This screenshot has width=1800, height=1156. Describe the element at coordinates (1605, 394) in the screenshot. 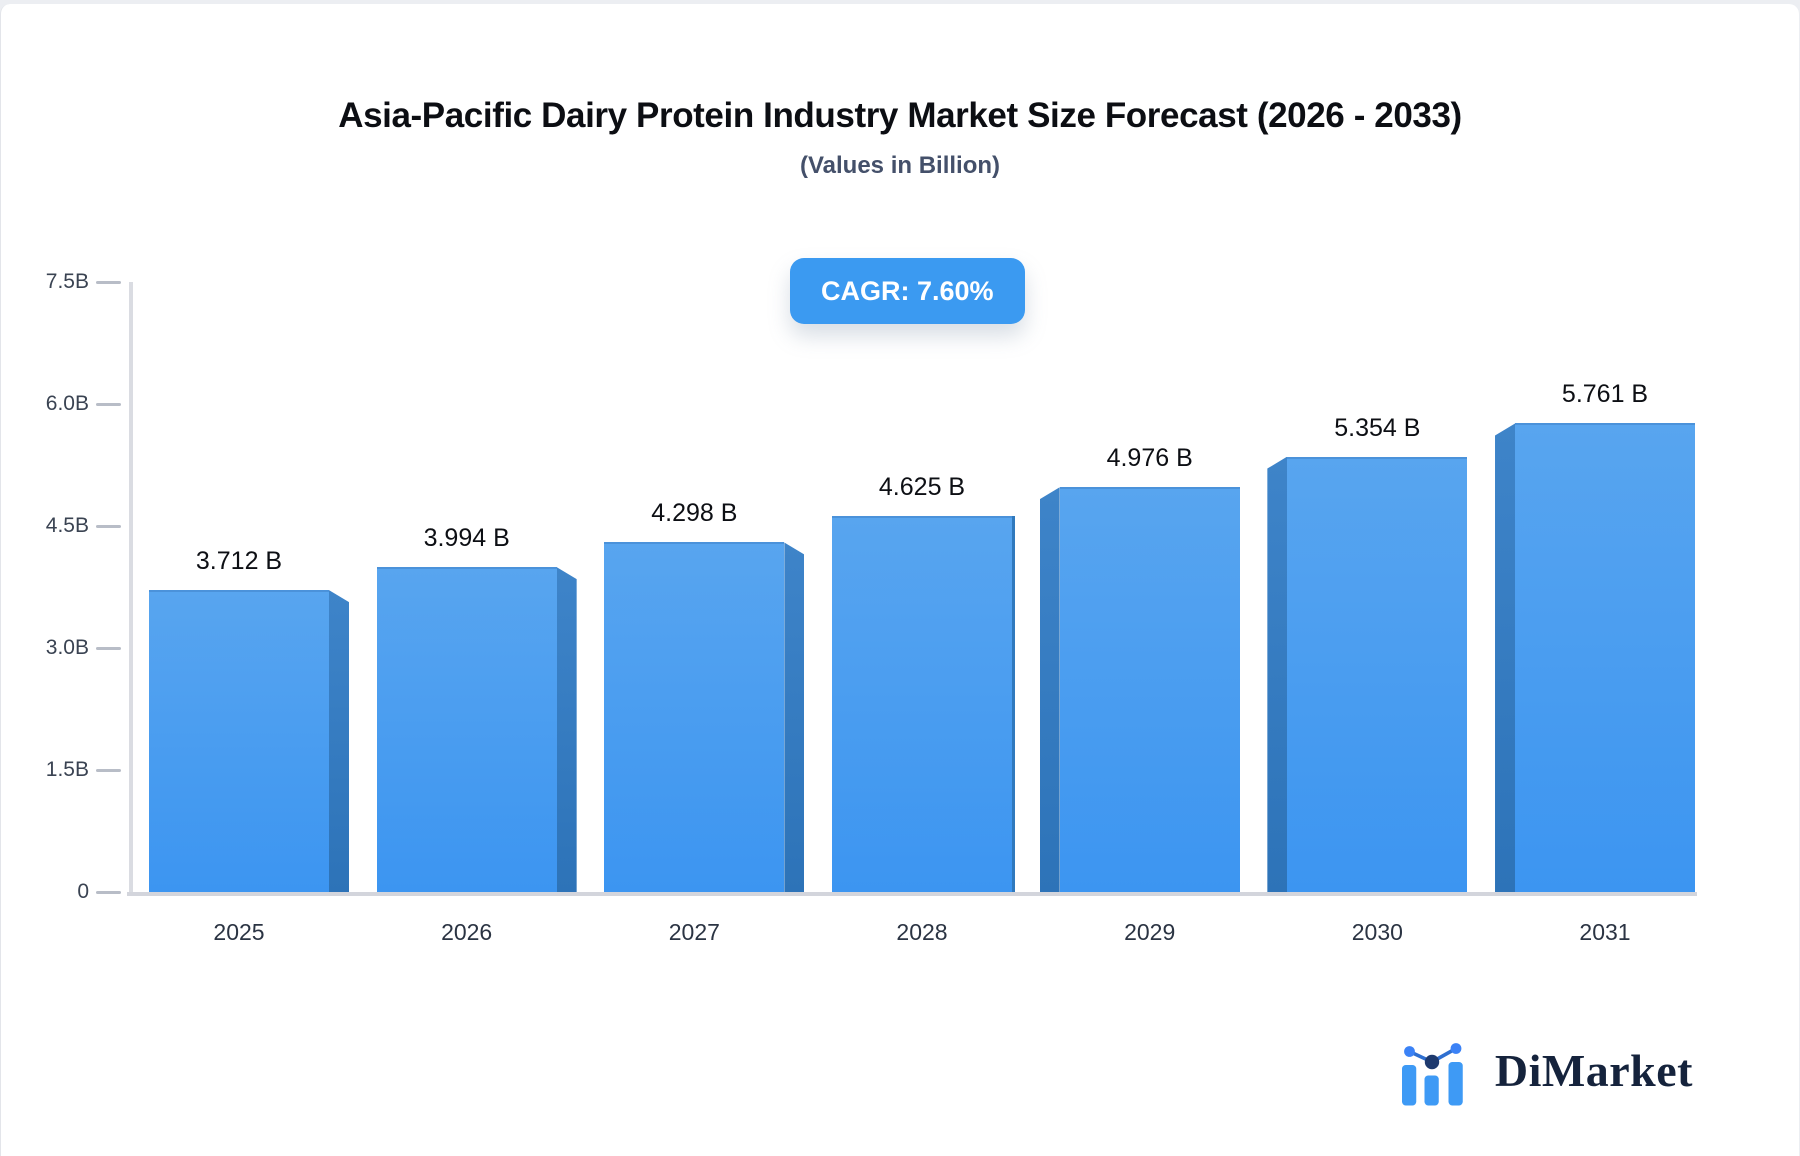

I see `bar-value-label-2031: 5.761 B` at that location.